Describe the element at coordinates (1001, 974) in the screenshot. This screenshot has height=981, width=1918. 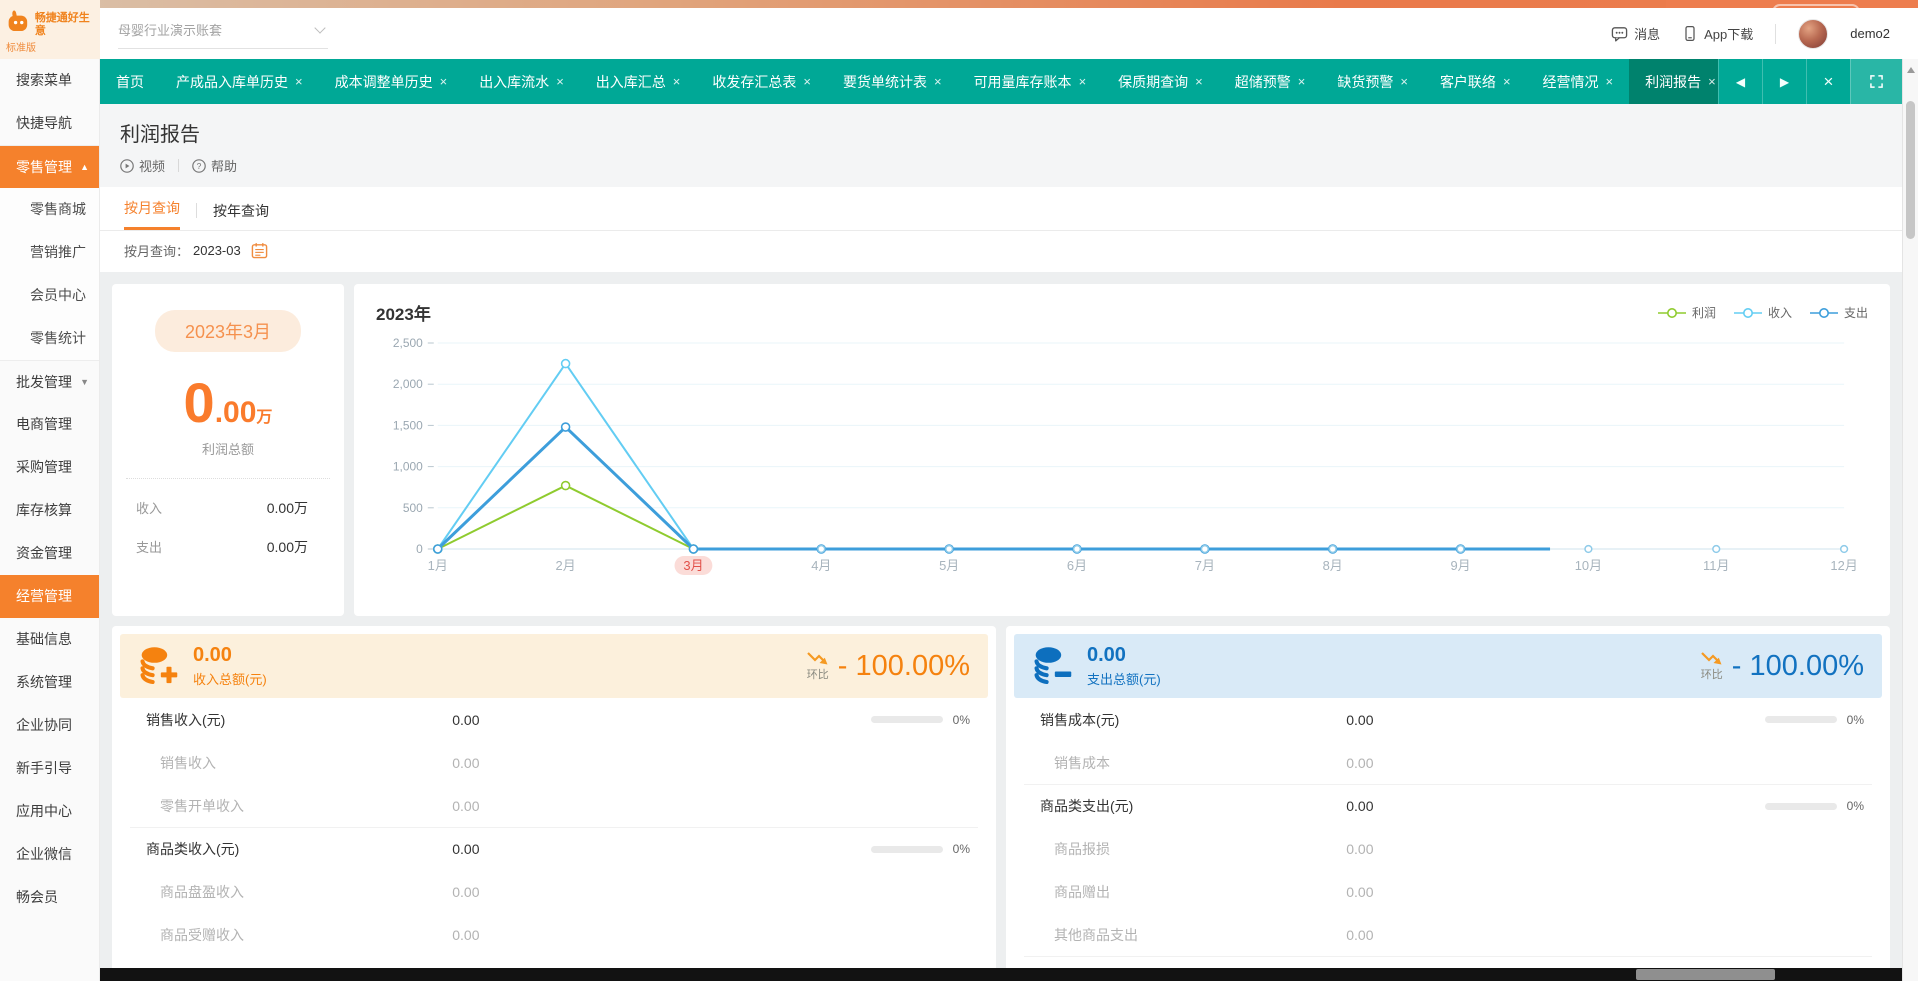
I see `horizontal-scrollbar` at that location.